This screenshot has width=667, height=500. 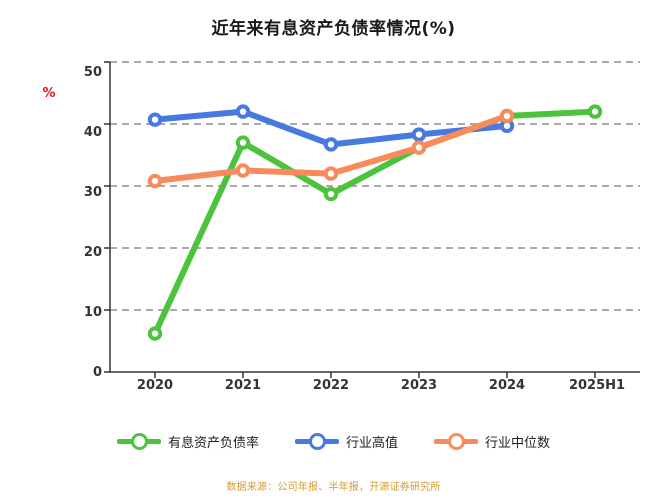 I want to click on x-tick-2025h1: 2025H1, so click(x=597, y=385).